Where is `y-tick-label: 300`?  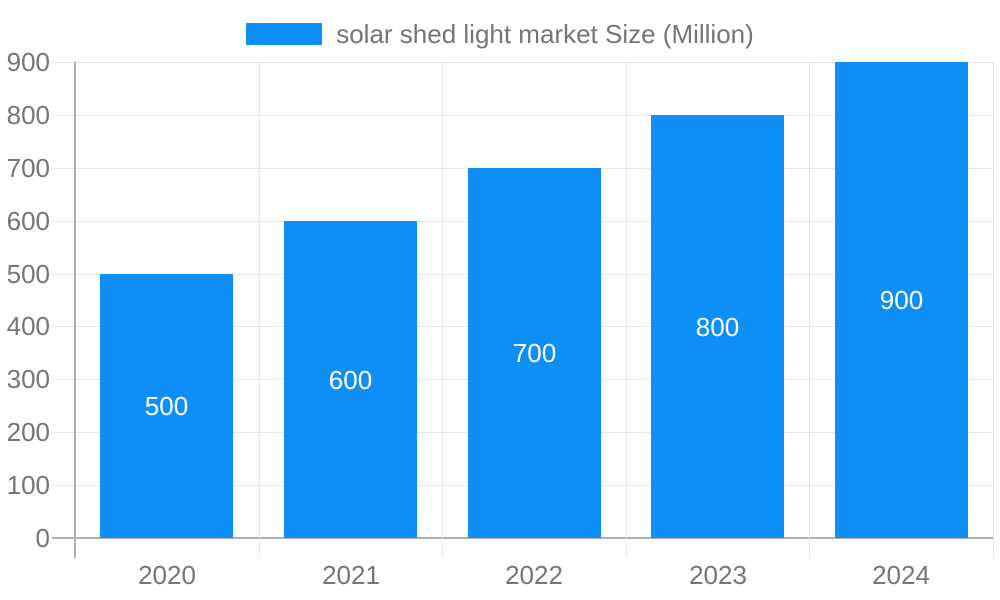 y-tick-label: 300 is located at coordinates (28, 379).